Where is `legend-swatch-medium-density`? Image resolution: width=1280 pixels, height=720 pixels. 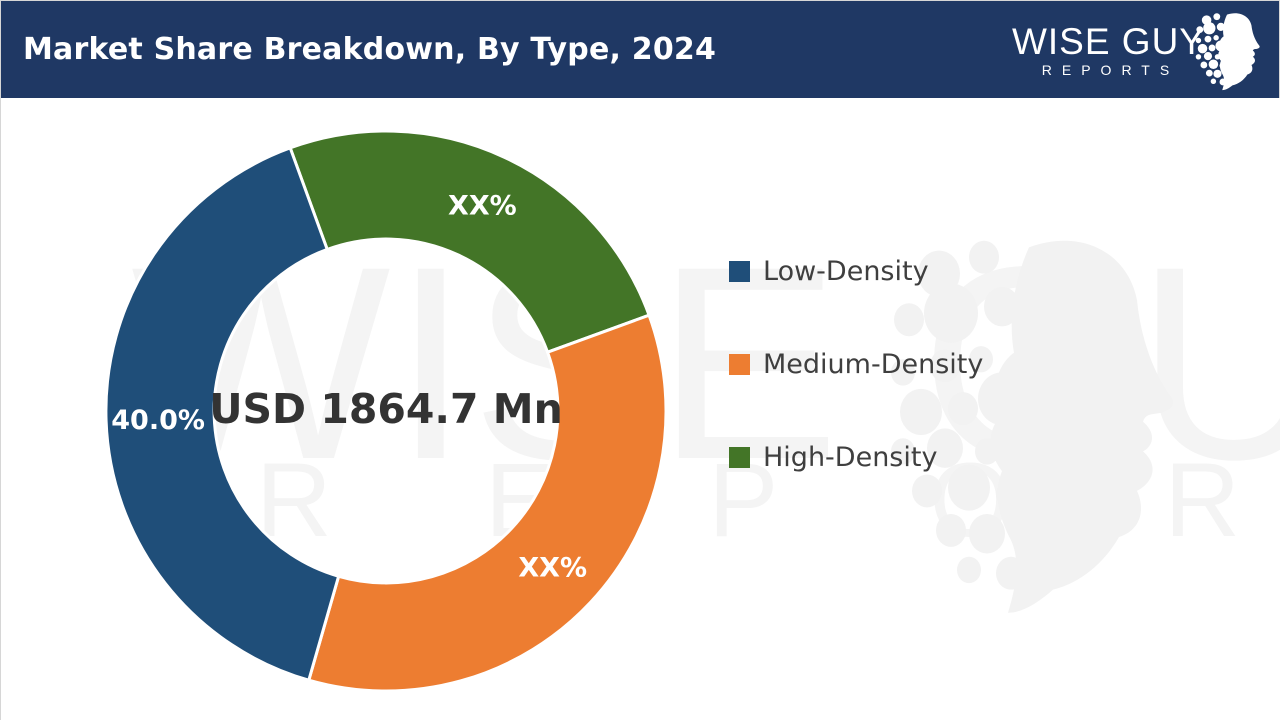 legend-swatch-medium-density is located at coordinates (739, 364).